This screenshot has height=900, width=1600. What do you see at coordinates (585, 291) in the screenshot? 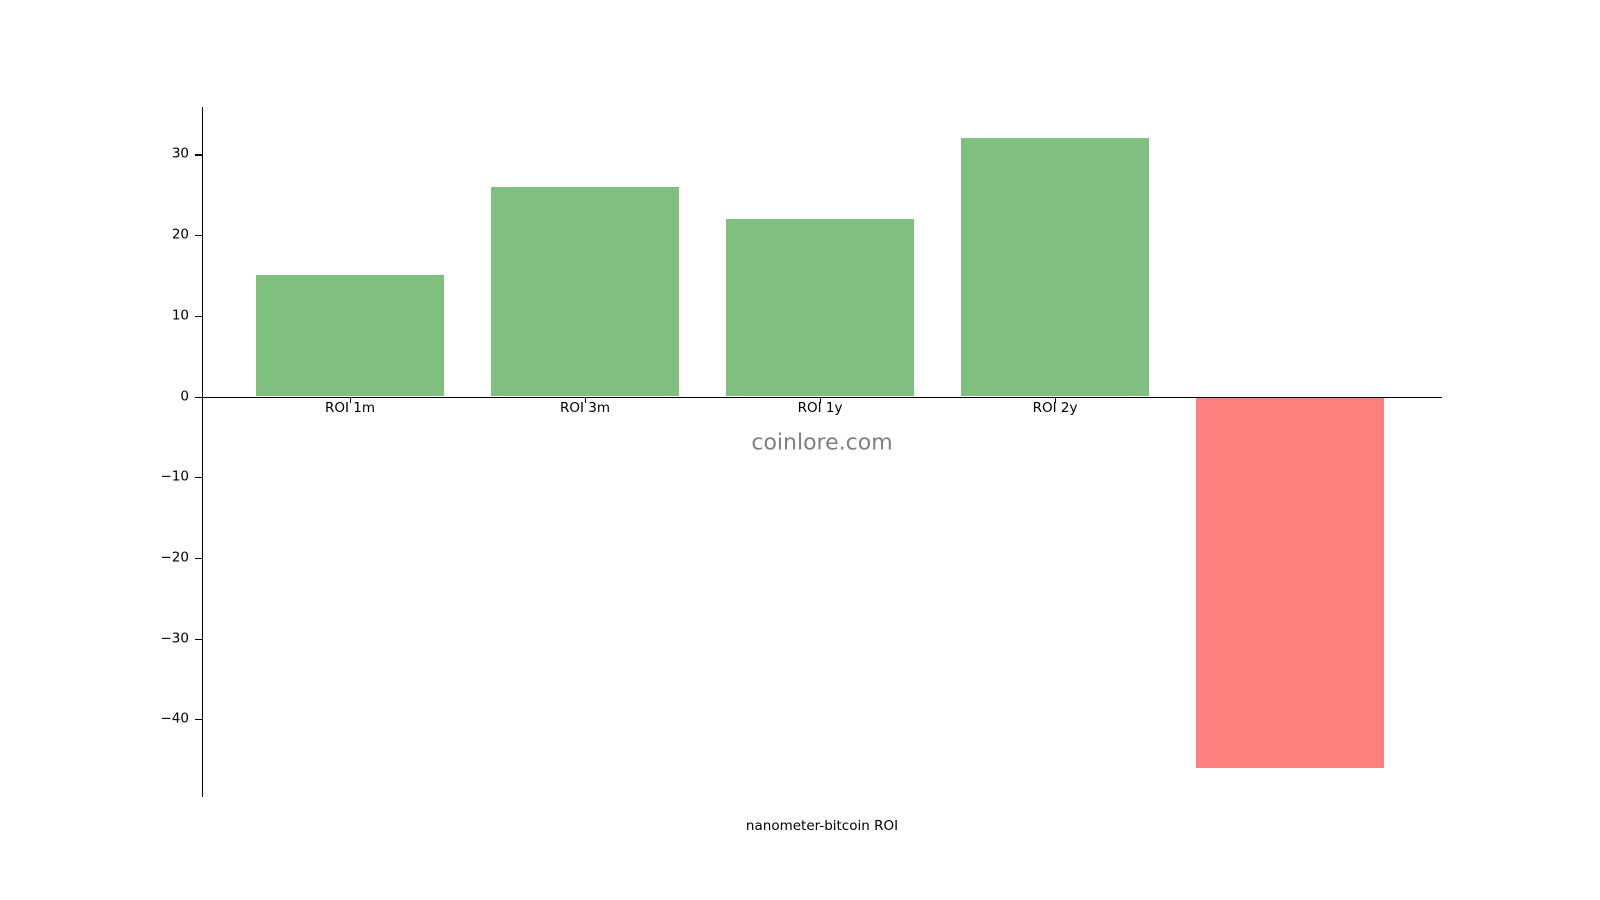
I see `bar-roi-3m` at bounding box center [585, 291].